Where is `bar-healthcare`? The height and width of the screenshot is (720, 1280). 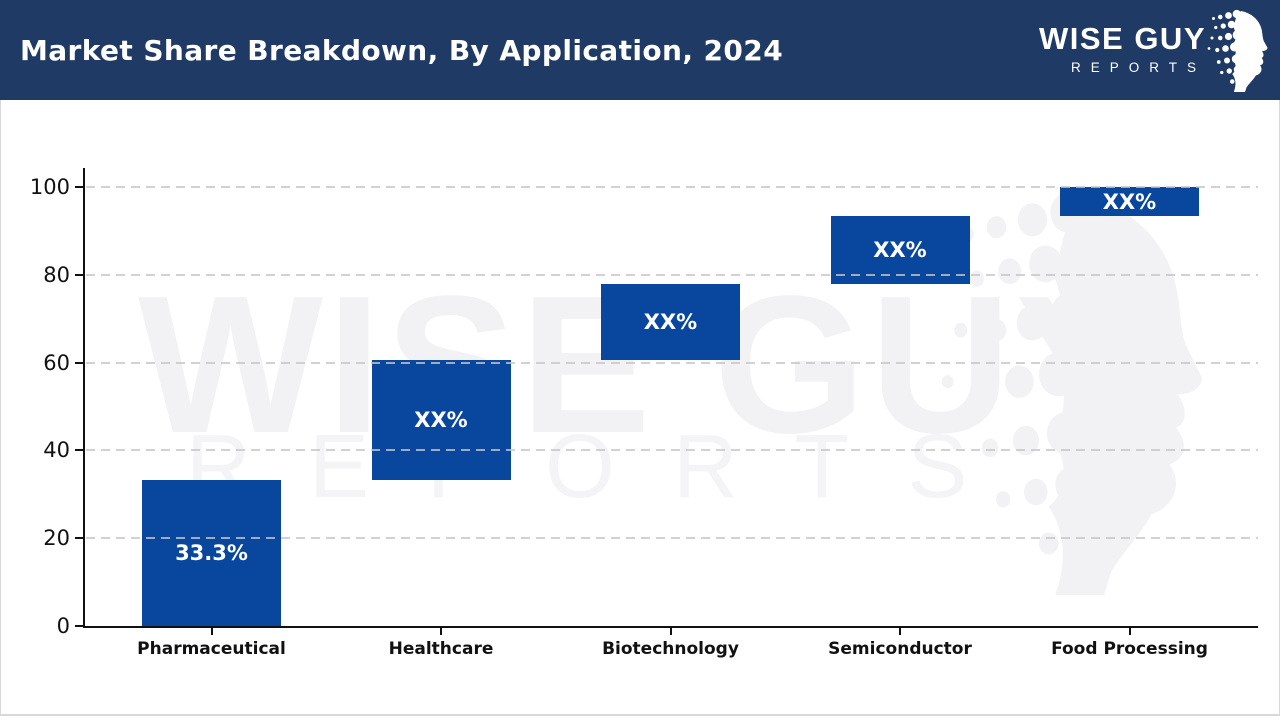 bar-healthcare is located at coordinates (441, 419).